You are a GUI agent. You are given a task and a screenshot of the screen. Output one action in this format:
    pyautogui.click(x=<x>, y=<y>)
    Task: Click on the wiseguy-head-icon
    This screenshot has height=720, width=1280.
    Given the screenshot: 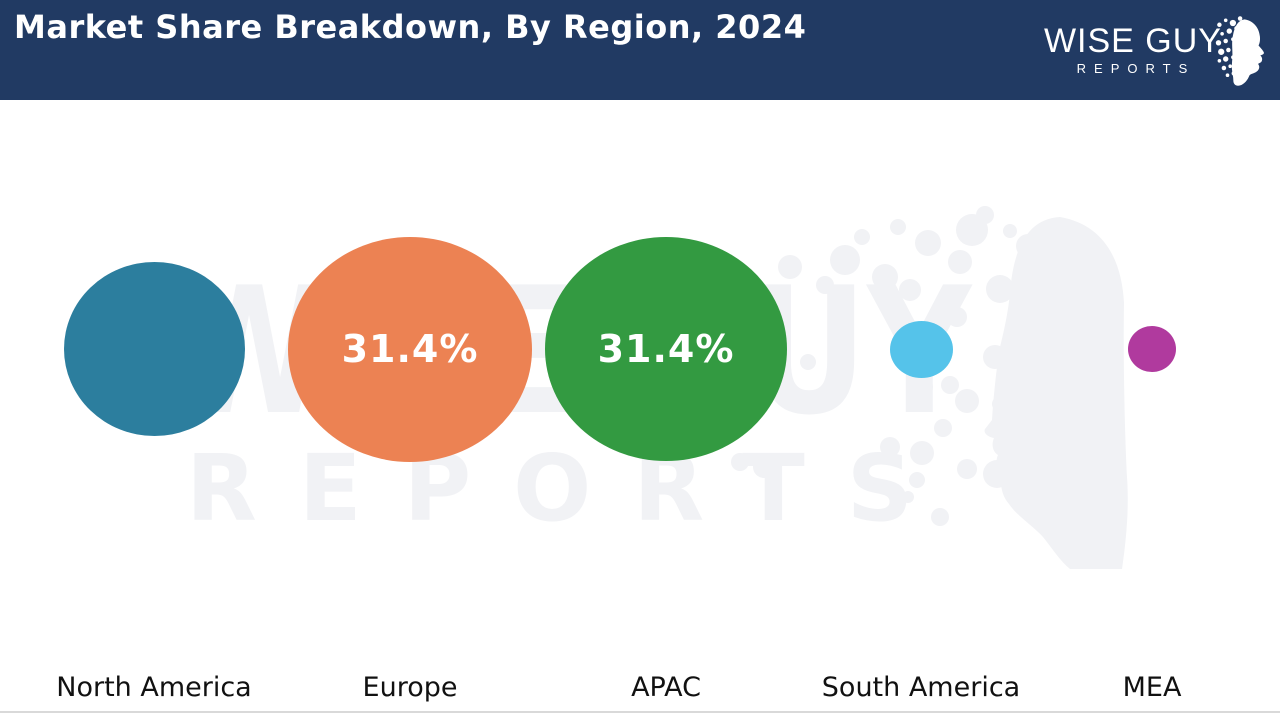 What is the action you would take?
    pyautogui.click(x=1241, y=50)
    